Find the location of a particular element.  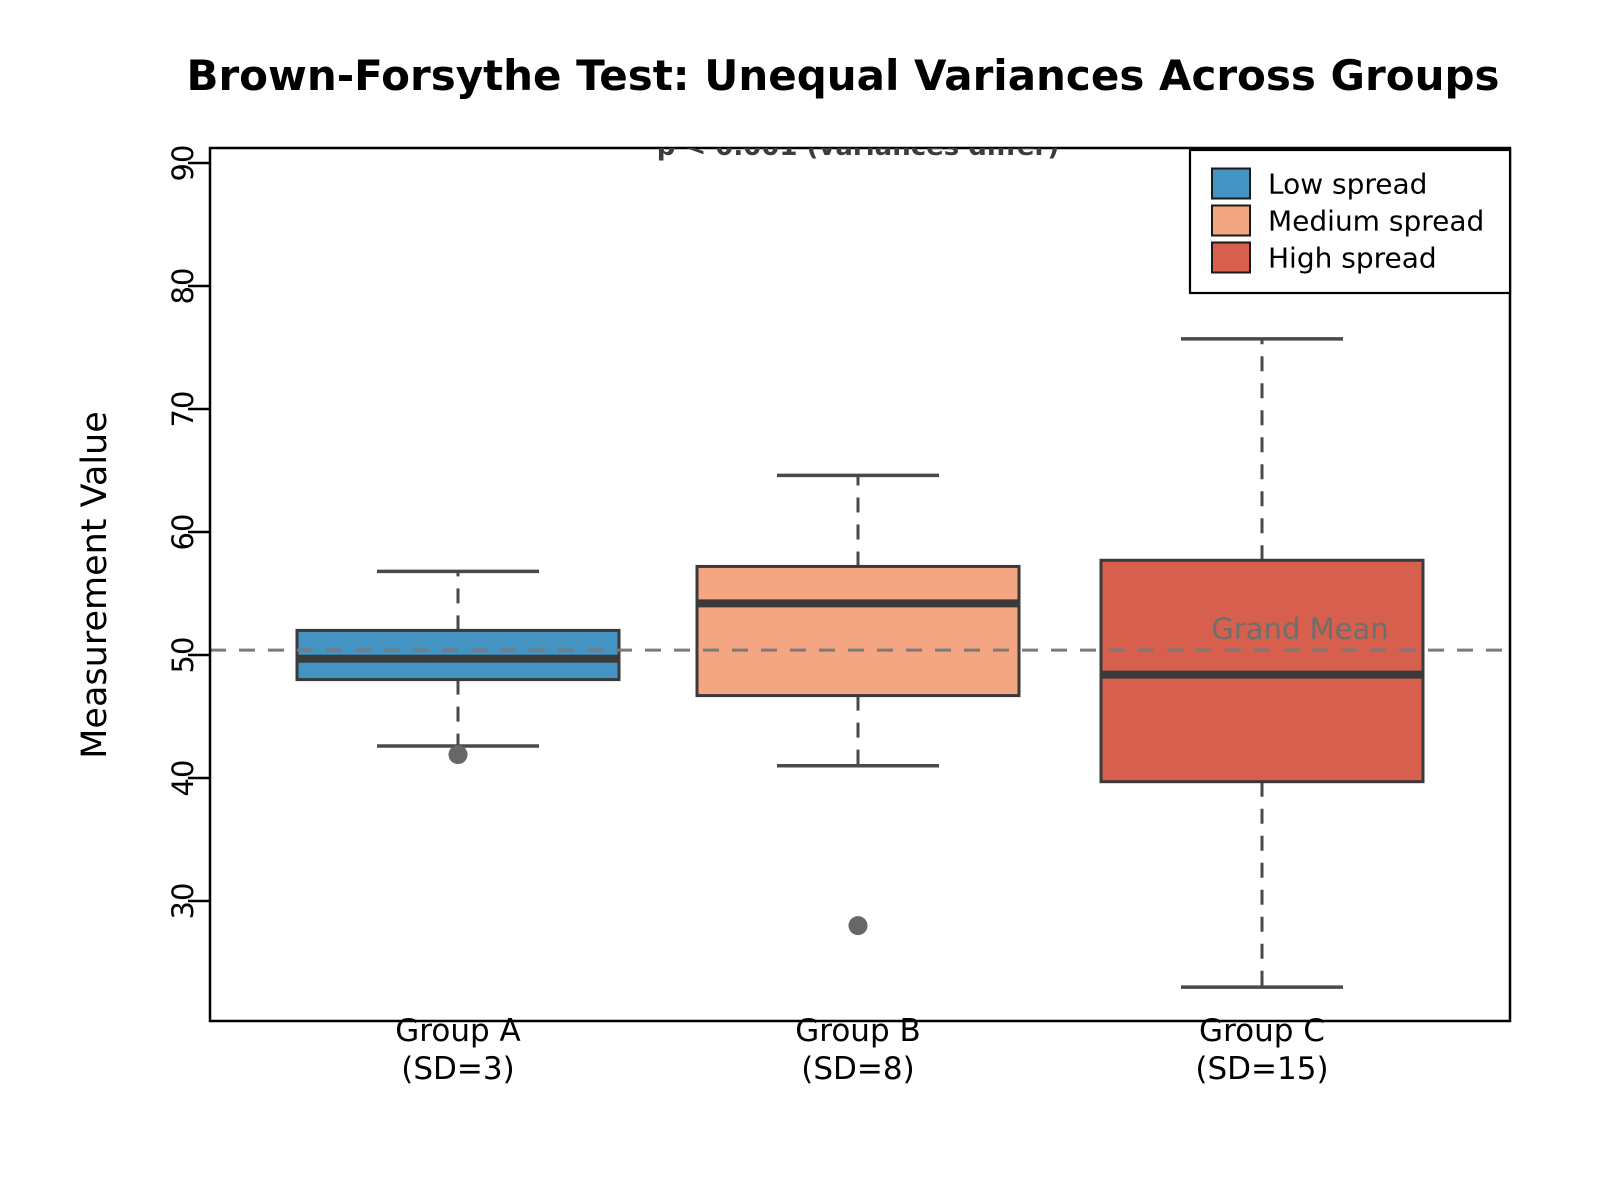

legend-item-label-2: Medium spread is located at coordinates (1376, 221).